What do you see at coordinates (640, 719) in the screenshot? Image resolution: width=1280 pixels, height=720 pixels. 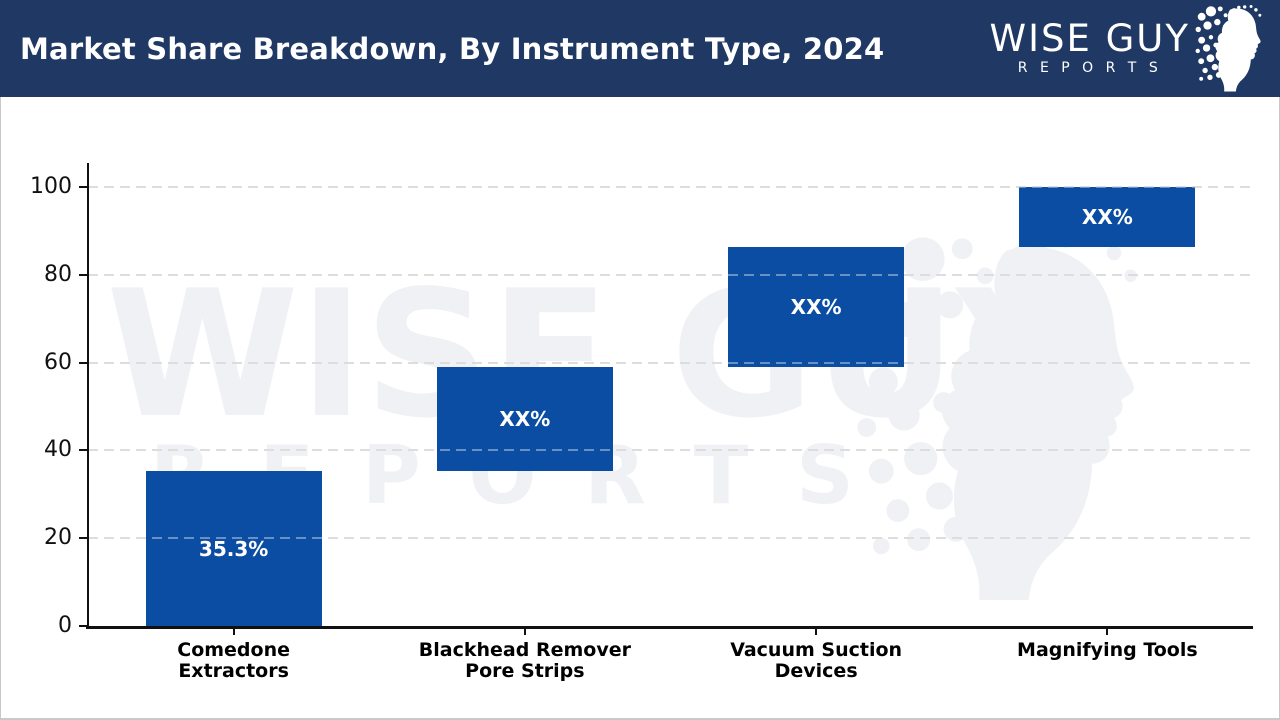 I see `page-border-bottom` at bounding box center [640, 719].